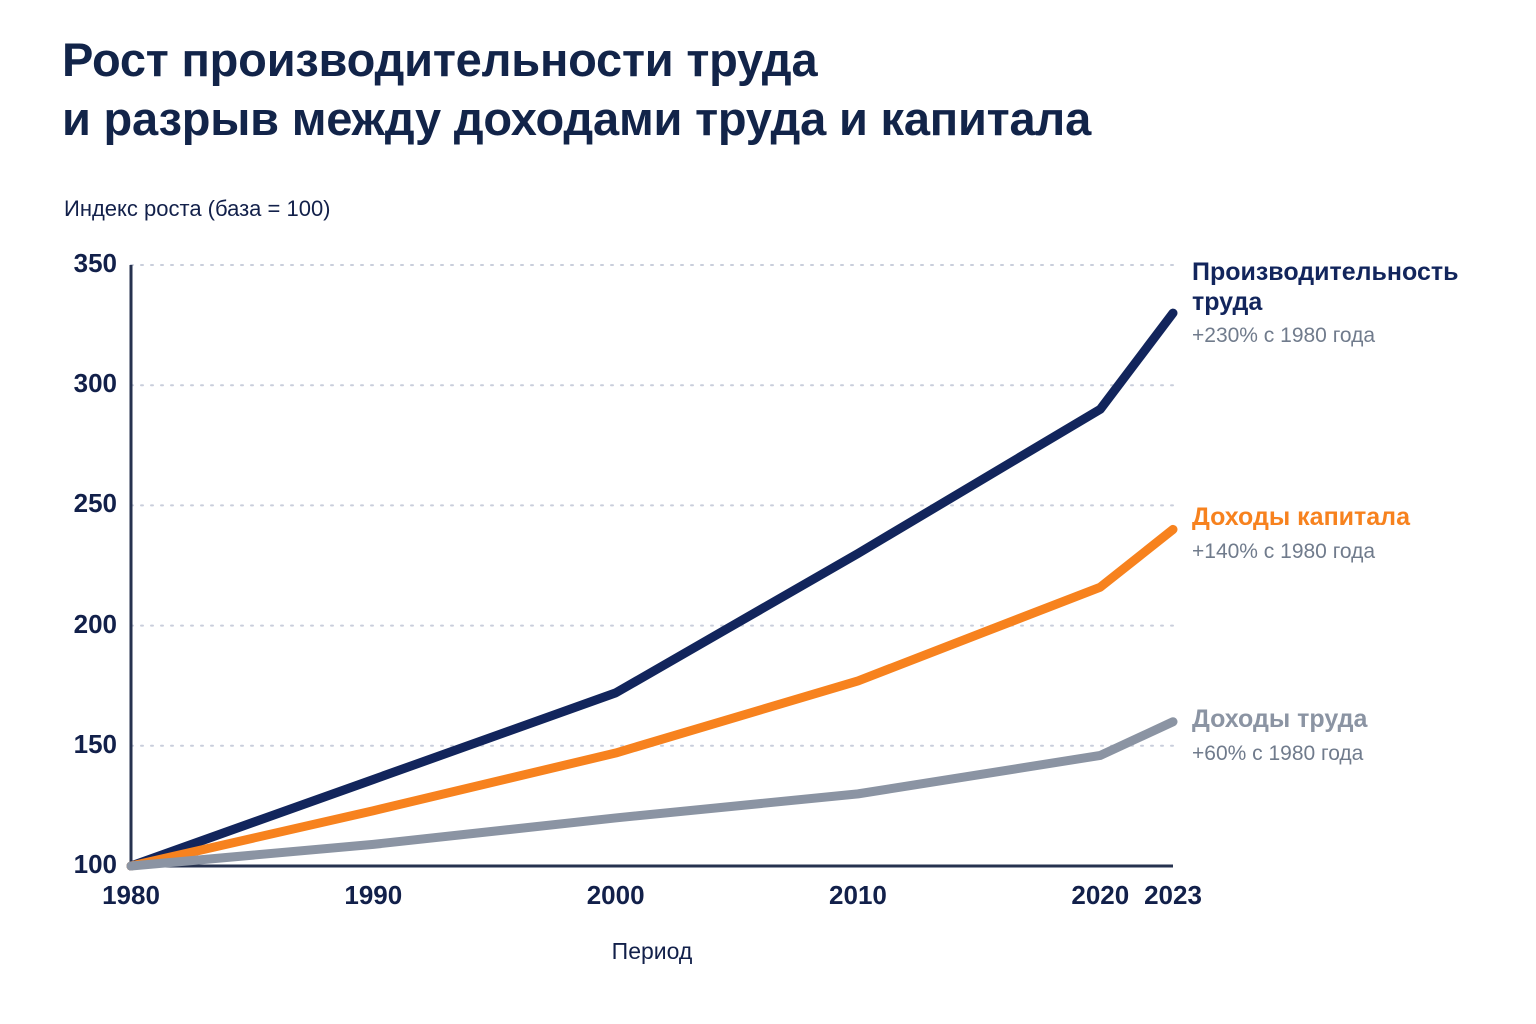 The height and width of the screenshot is (1024, 1536). Describe the element at coordinates (95, 743) in the screenshot. I see `y-tick-label: 150` at that location.